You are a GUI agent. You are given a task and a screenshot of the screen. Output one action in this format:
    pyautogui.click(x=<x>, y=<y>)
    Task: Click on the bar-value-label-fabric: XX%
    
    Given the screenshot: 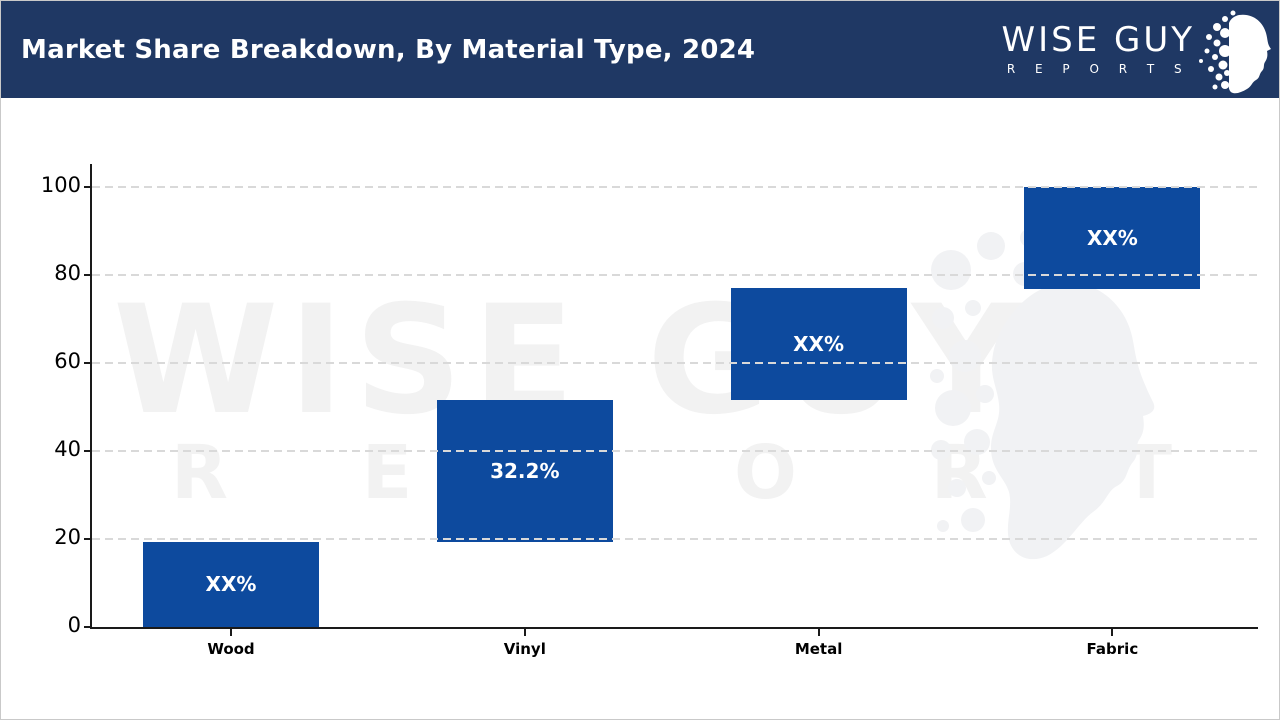 What is the action you would take?
    pyautogui.click(x=1112, y=237)
    